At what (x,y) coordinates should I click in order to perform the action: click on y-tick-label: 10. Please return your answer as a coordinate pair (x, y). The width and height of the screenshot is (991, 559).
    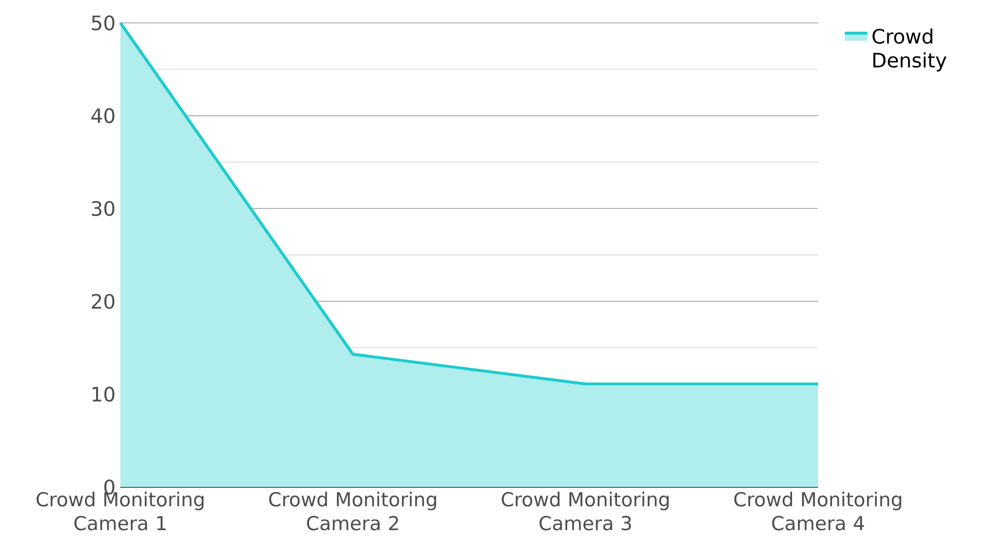
    Looking at the image, I should click on (103, 394).